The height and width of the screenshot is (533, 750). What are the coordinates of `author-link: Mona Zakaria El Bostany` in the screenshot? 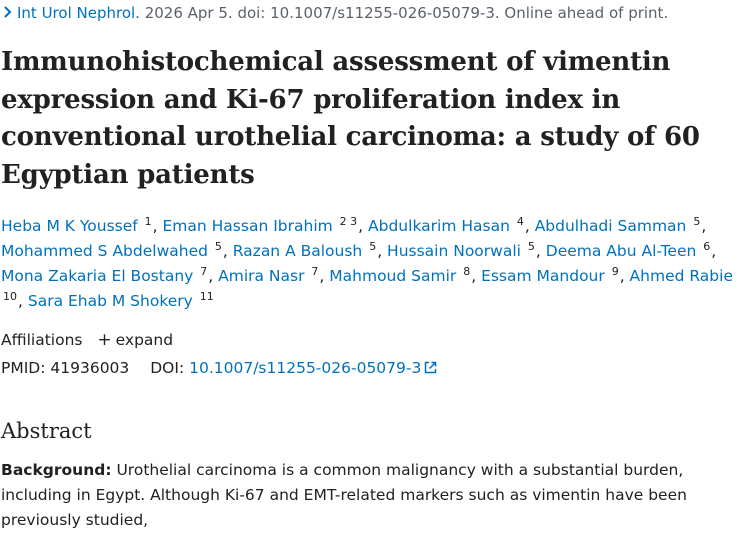 It's located at (97, 276).